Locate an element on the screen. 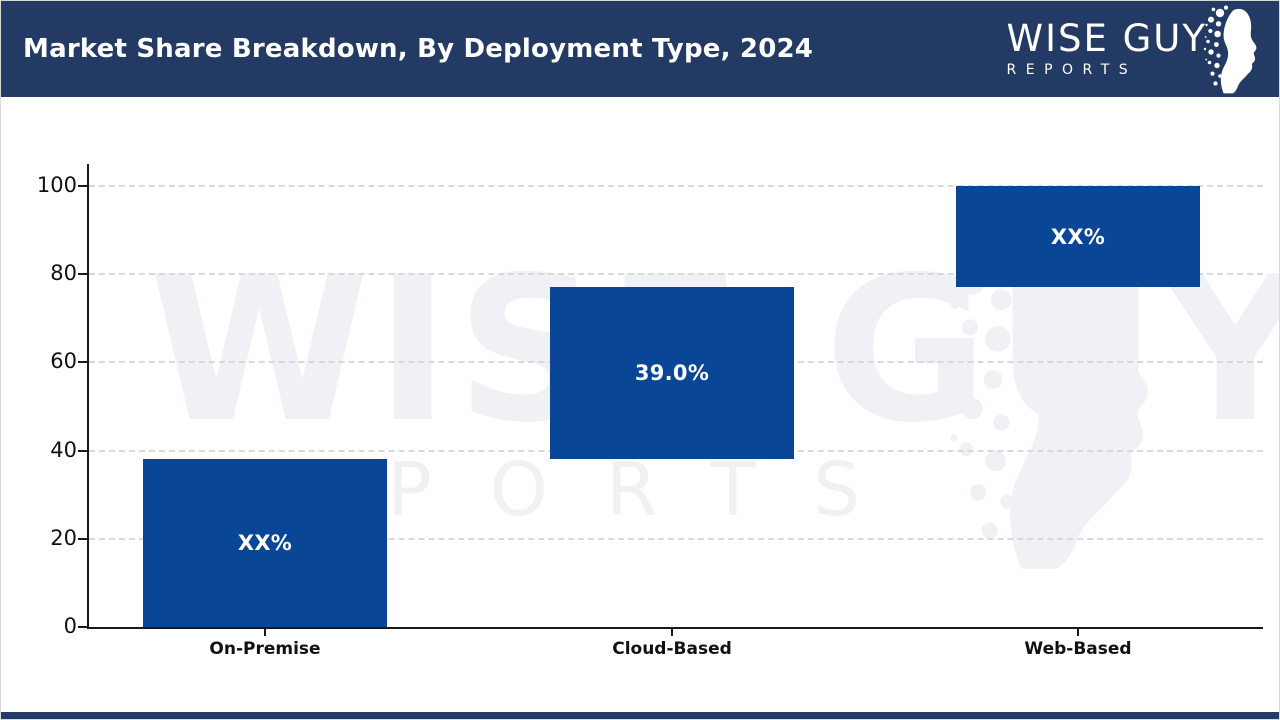 The height and width of the screenshot is (720, 1280). logo-text: WISE GUY REPORTS is located at coordinates (1107, 49).